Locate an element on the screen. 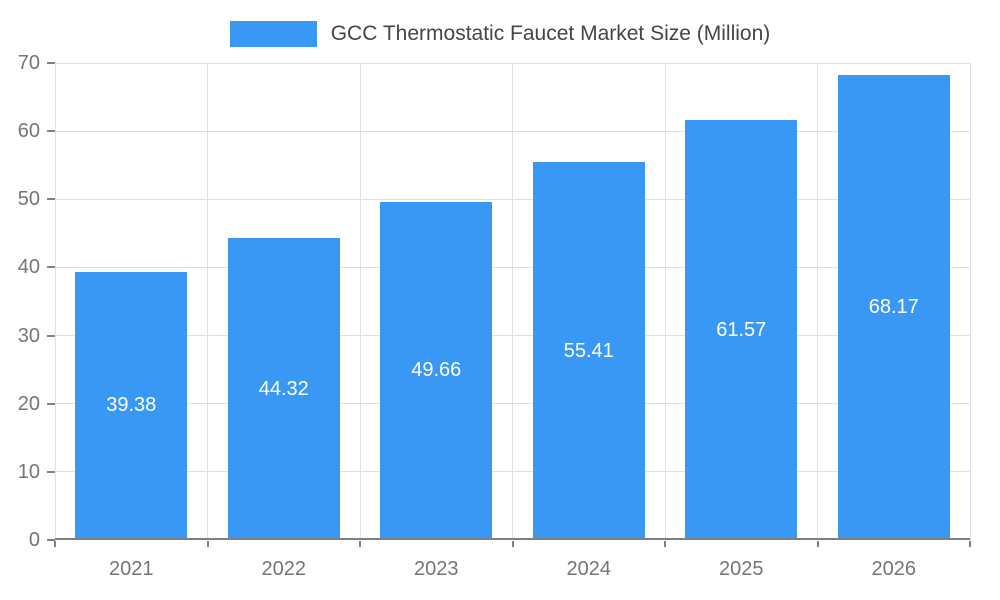 The width and height of the screenshot is (1000, 600). legend-swatch is located at coordinates (273, 34).